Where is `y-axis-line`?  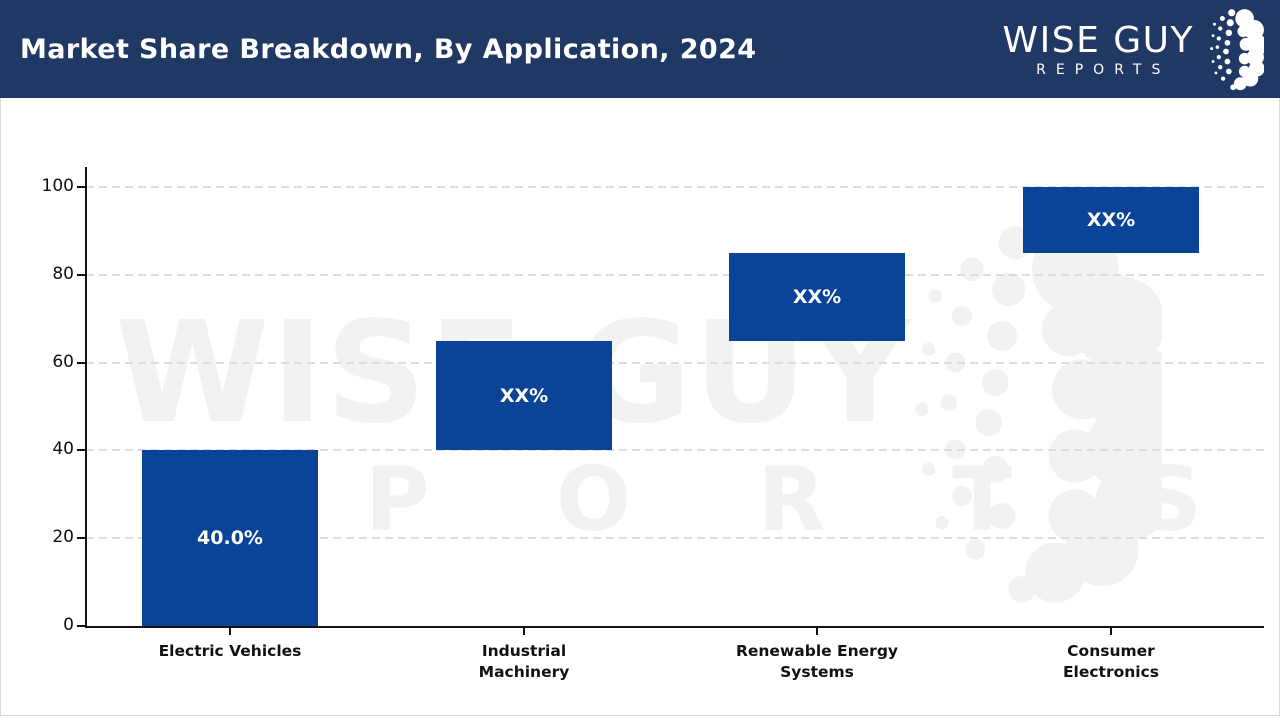 y-axis-line is located at coordinates (86, 397).